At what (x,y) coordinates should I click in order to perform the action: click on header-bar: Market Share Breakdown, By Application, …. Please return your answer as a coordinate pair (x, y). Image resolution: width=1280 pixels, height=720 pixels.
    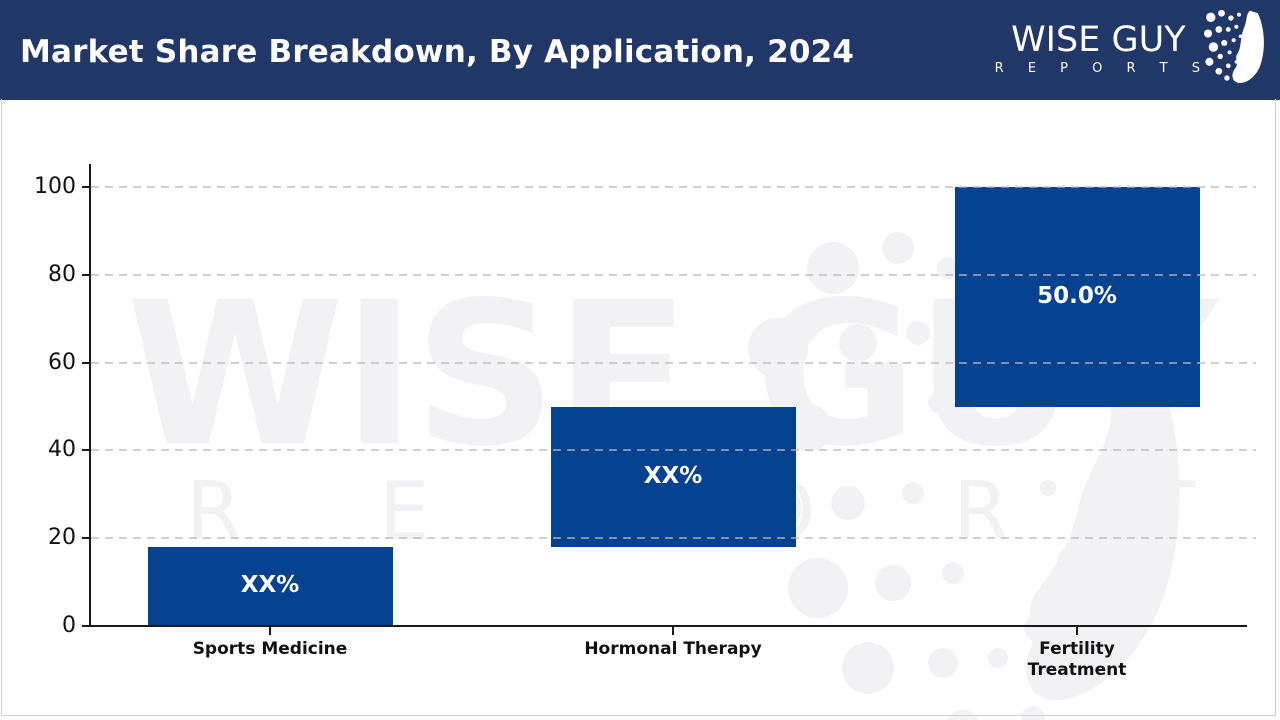
    Looking at the image, I should click on (640, 50).